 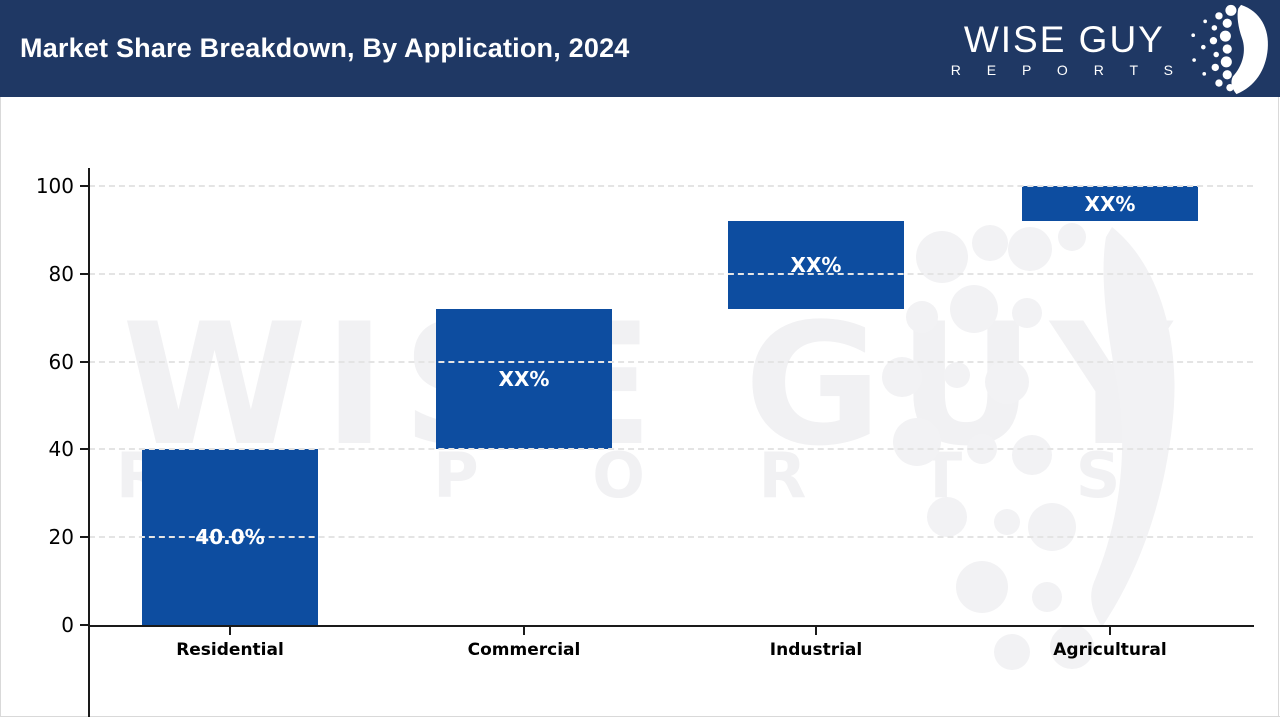 I want to click on x-tick-mark-commercial, so click(x=524, y=631).